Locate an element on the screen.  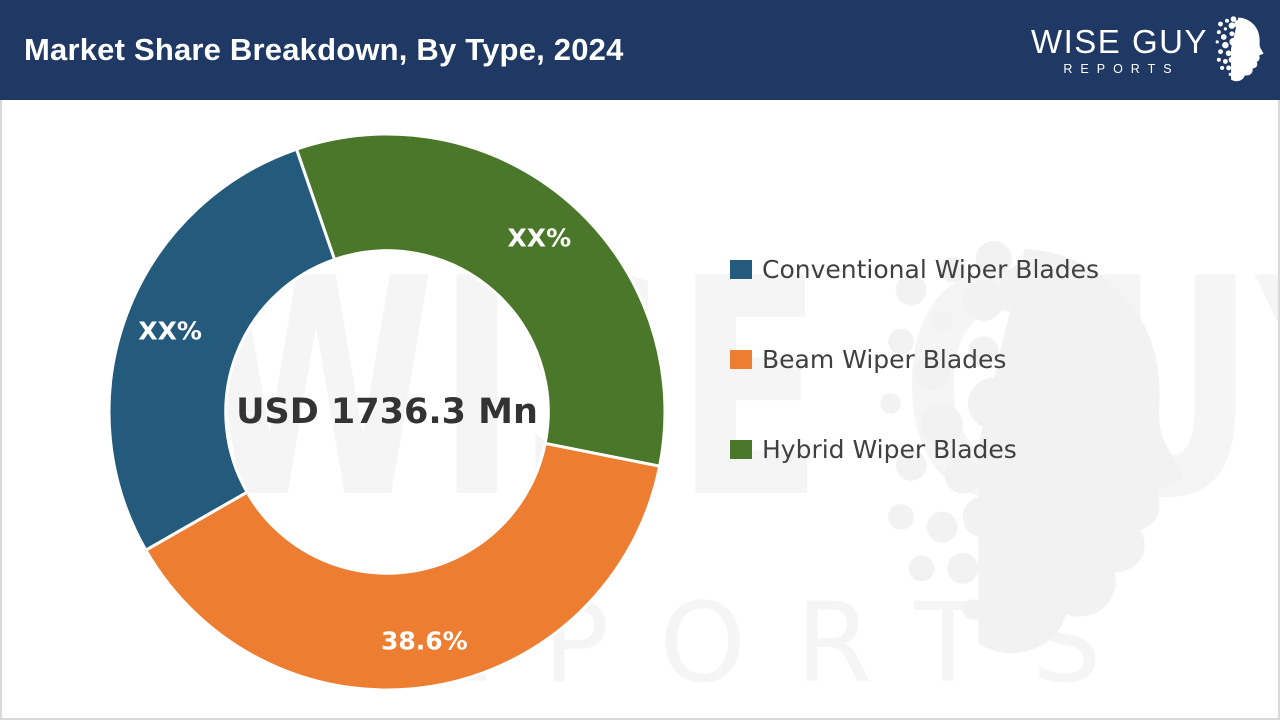
donut-center-value: USD 1736.3 Mn is located at coordinates (387, 412).